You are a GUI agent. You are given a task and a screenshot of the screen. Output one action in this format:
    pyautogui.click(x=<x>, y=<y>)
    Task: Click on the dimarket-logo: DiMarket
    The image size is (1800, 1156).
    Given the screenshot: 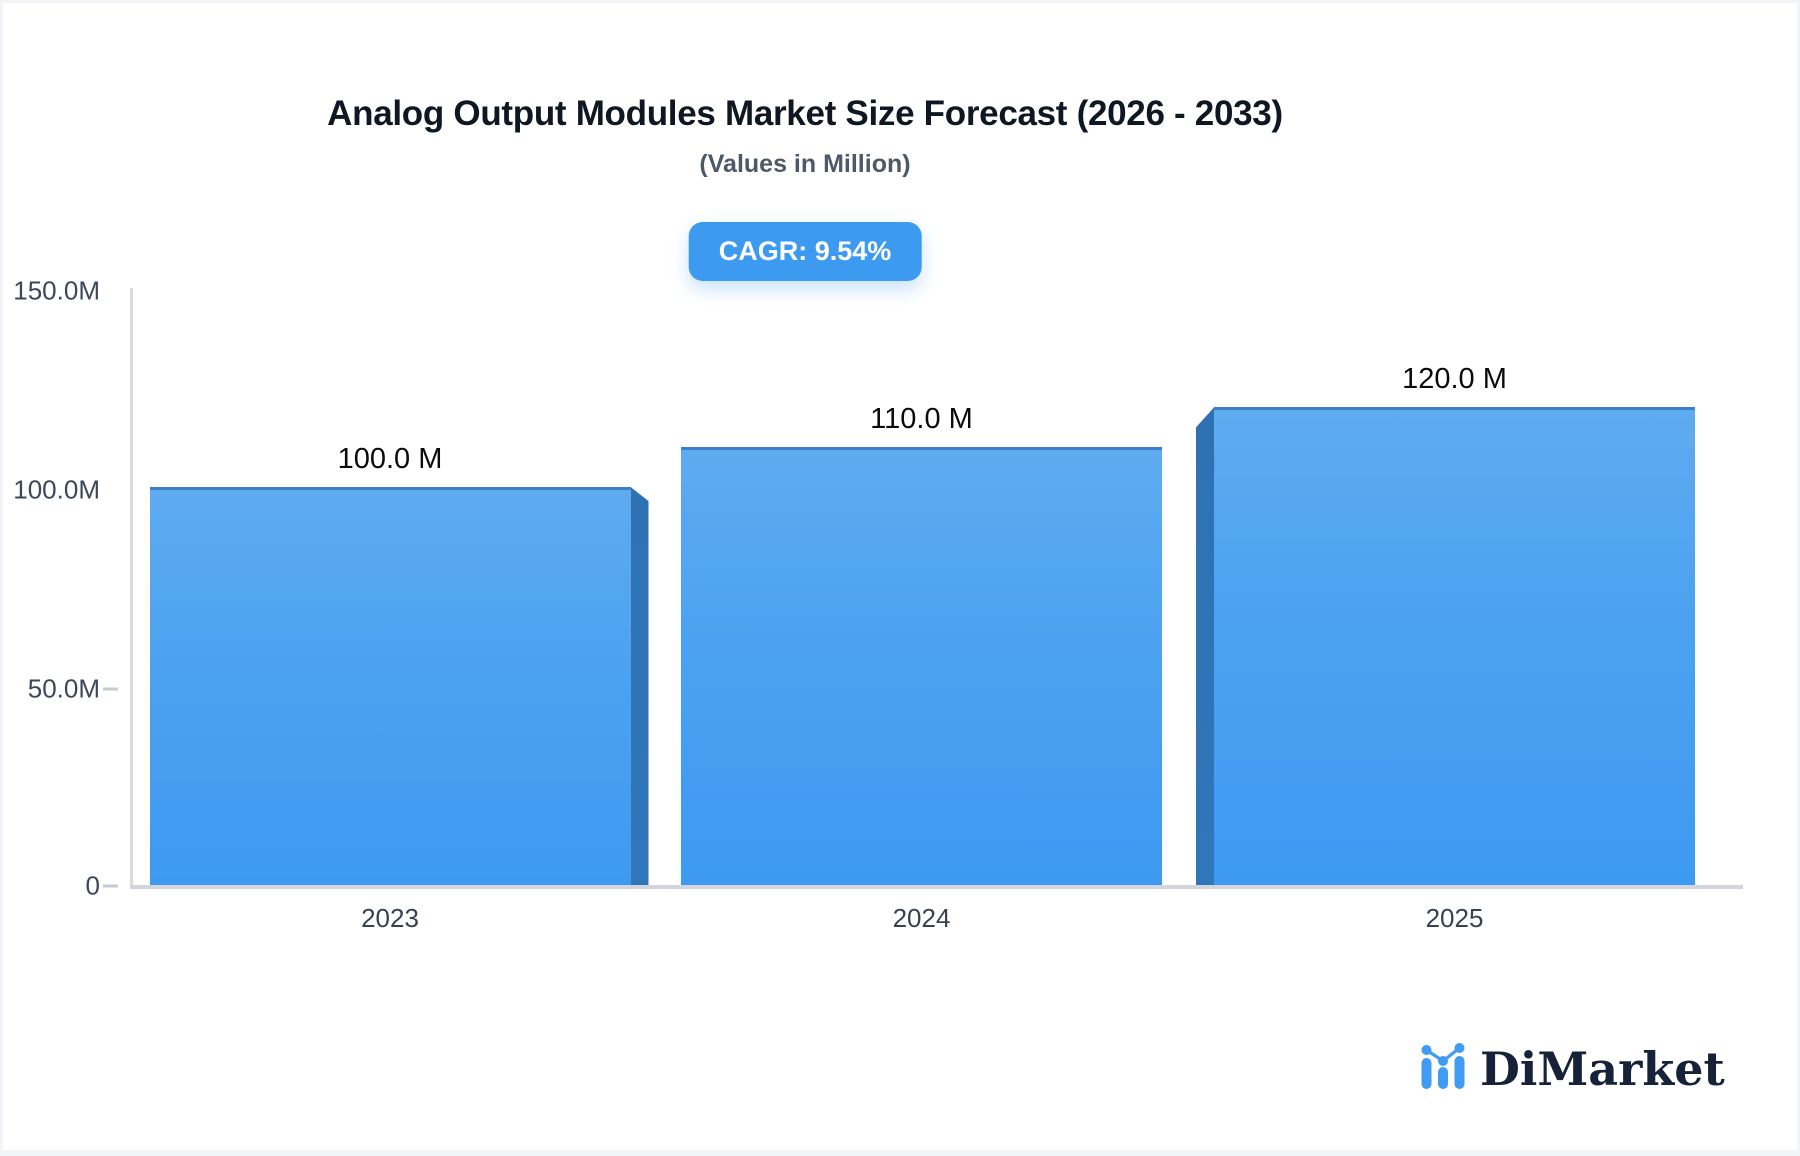 What is the action you would take?
    pyautogui.click(x=1572, y=1066)
    